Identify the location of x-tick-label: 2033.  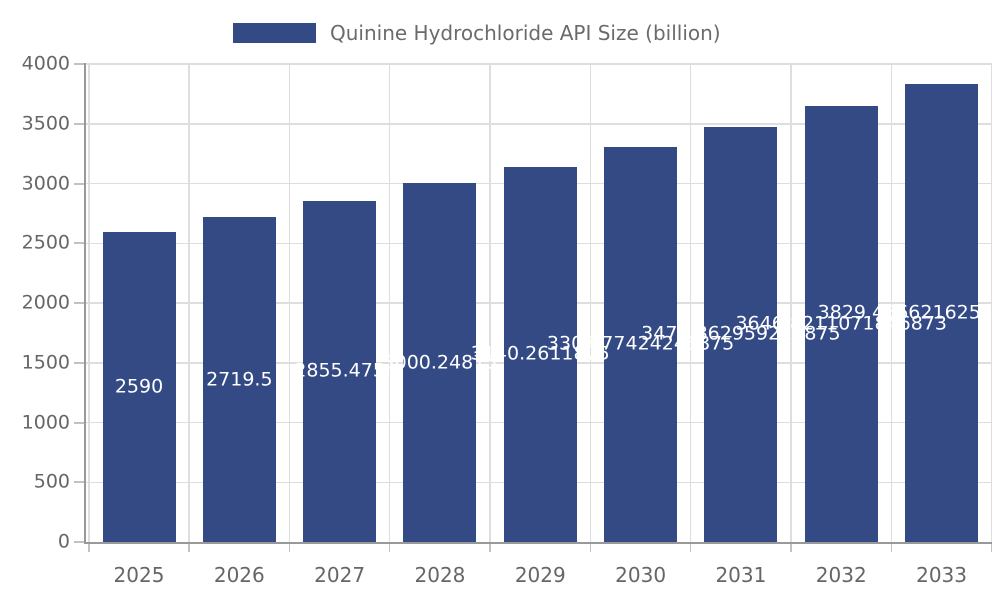
(941, 575).